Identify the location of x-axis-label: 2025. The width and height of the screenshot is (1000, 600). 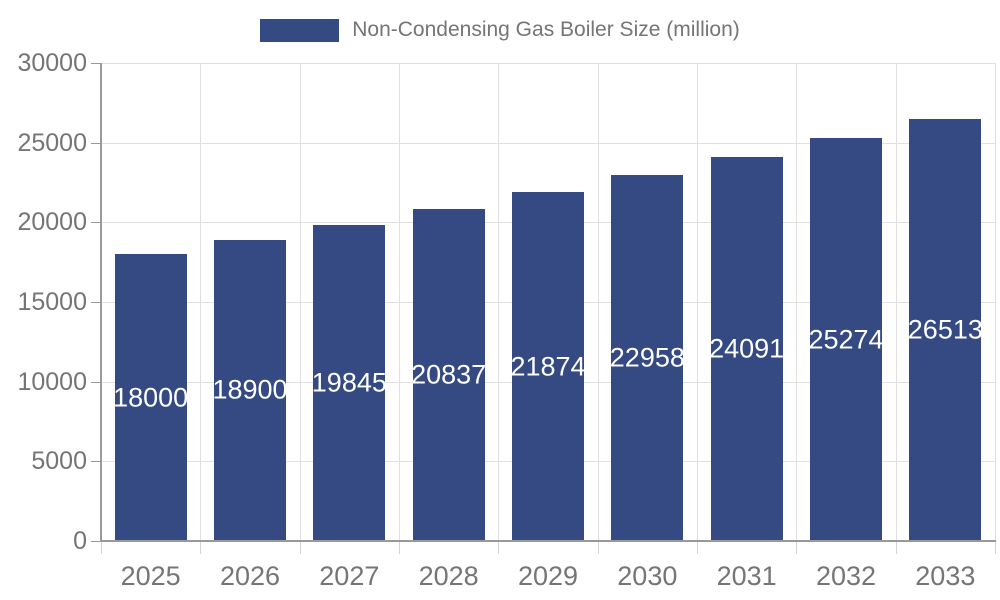
(150, 576).